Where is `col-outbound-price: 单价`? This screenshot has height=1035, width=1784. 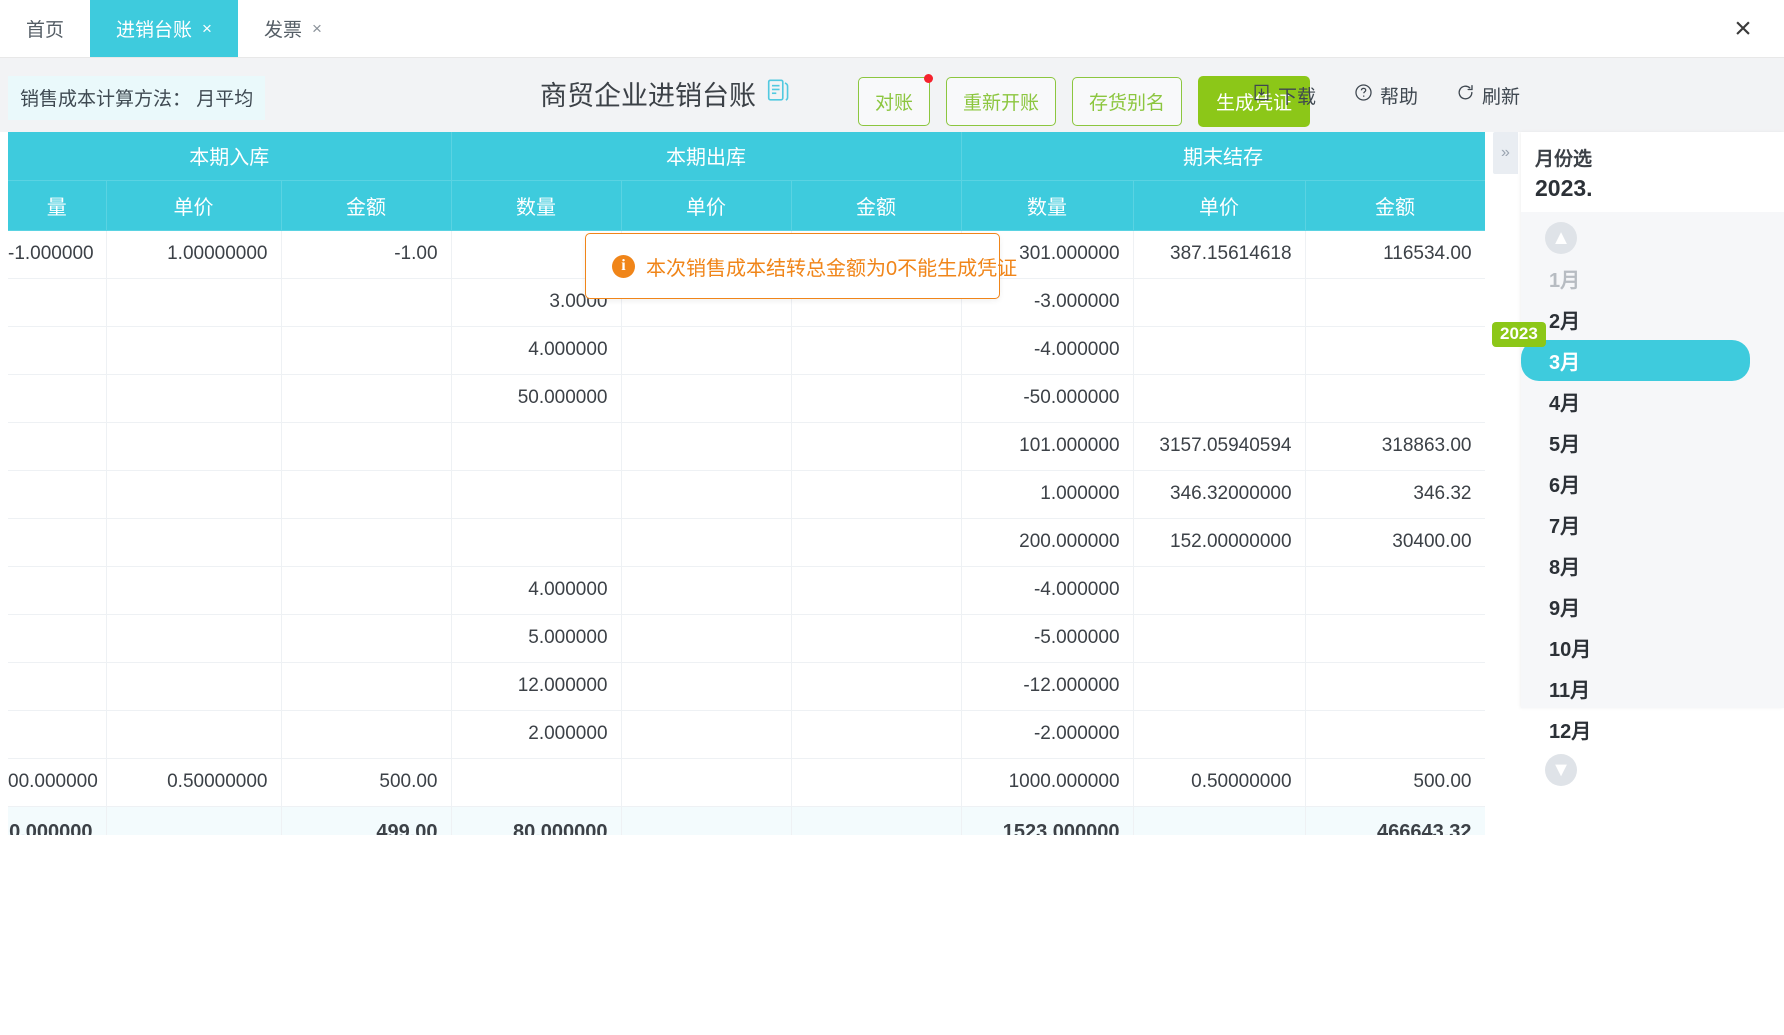 col-outbound-price: 单价 is located at coordinates (706, 205).